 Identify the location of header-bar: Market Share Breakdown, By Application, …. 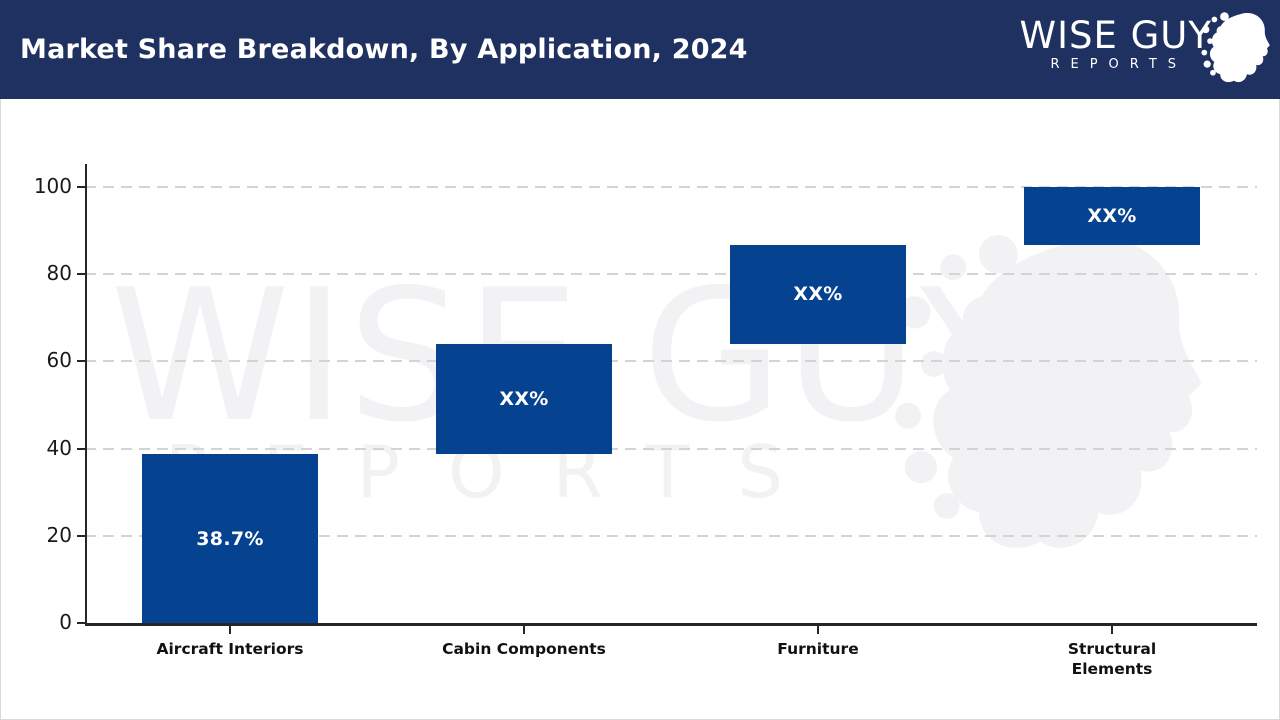
(640, 49).